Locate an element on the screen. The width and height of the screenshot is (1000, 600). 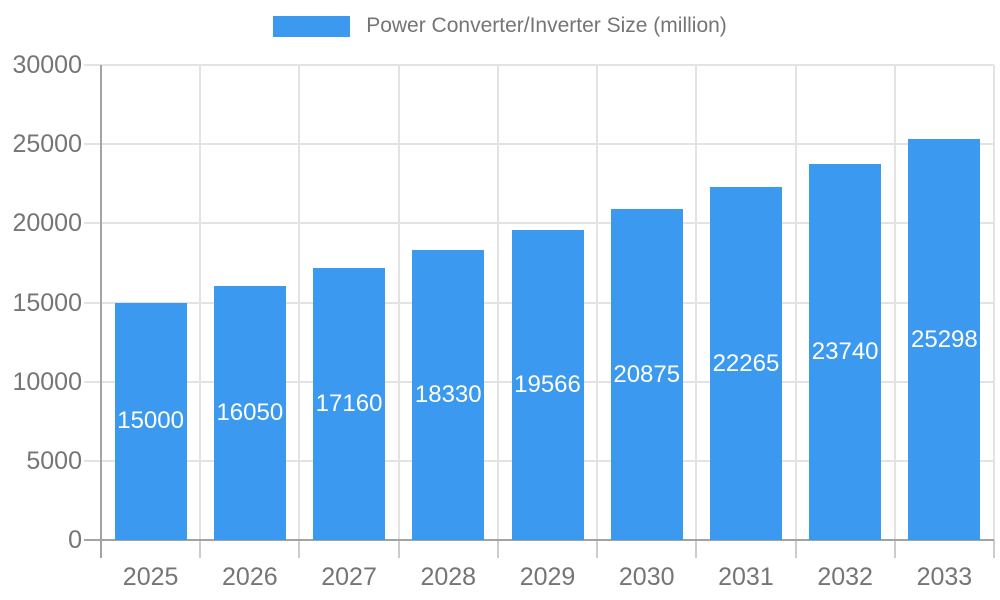
x-axis-label: 2031 is located at coordinates (746, 577).